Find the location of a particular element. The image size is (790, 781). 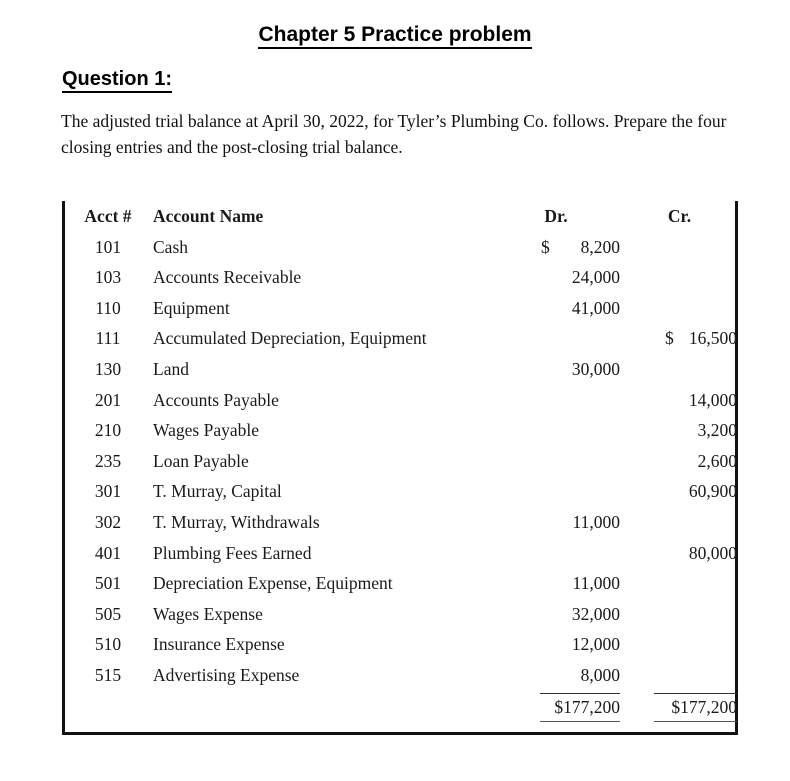

cell-credit-amount: 60,900 is located at coordinates (712, 491).